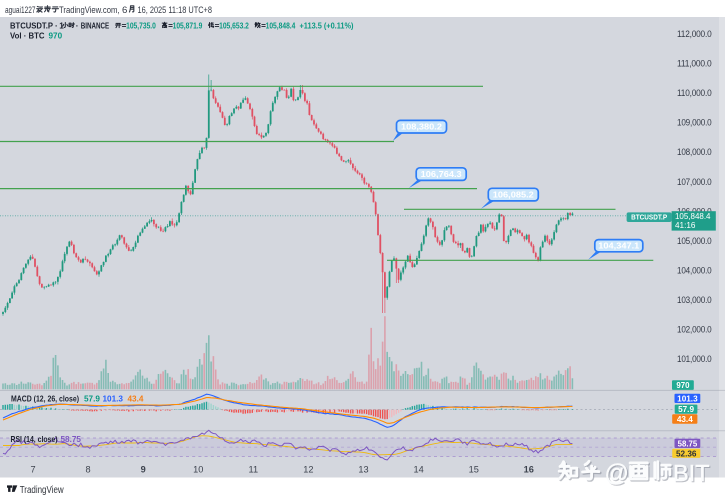 The height and width of the screenshot is (500, 725). I want to click on svg-text: 109,000.0, so click(694, 123).